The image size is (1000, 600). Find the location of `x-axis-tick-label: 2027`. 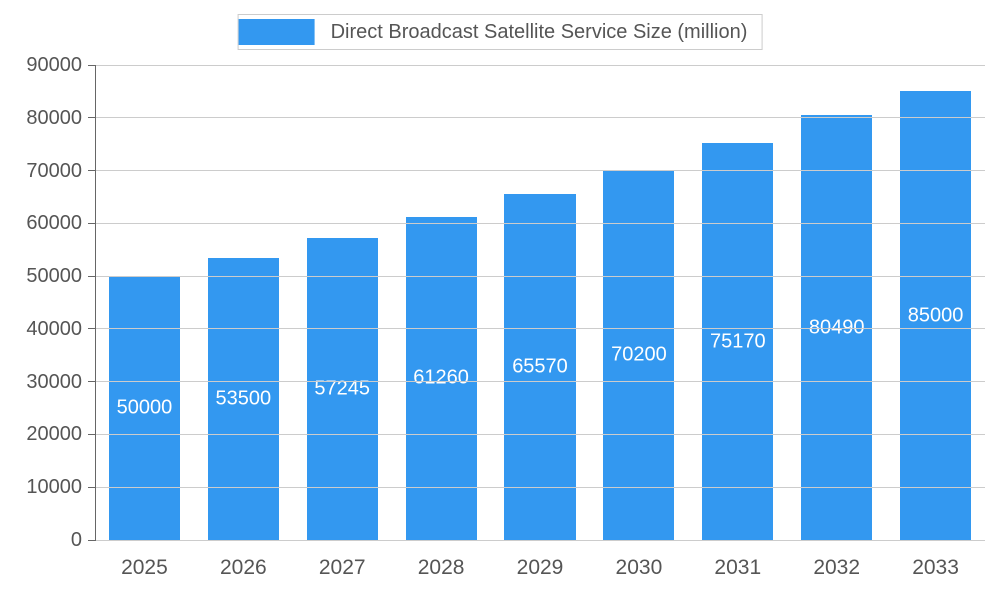

x-axis-tick-label: 2027 is located at coordinates (342, 567).